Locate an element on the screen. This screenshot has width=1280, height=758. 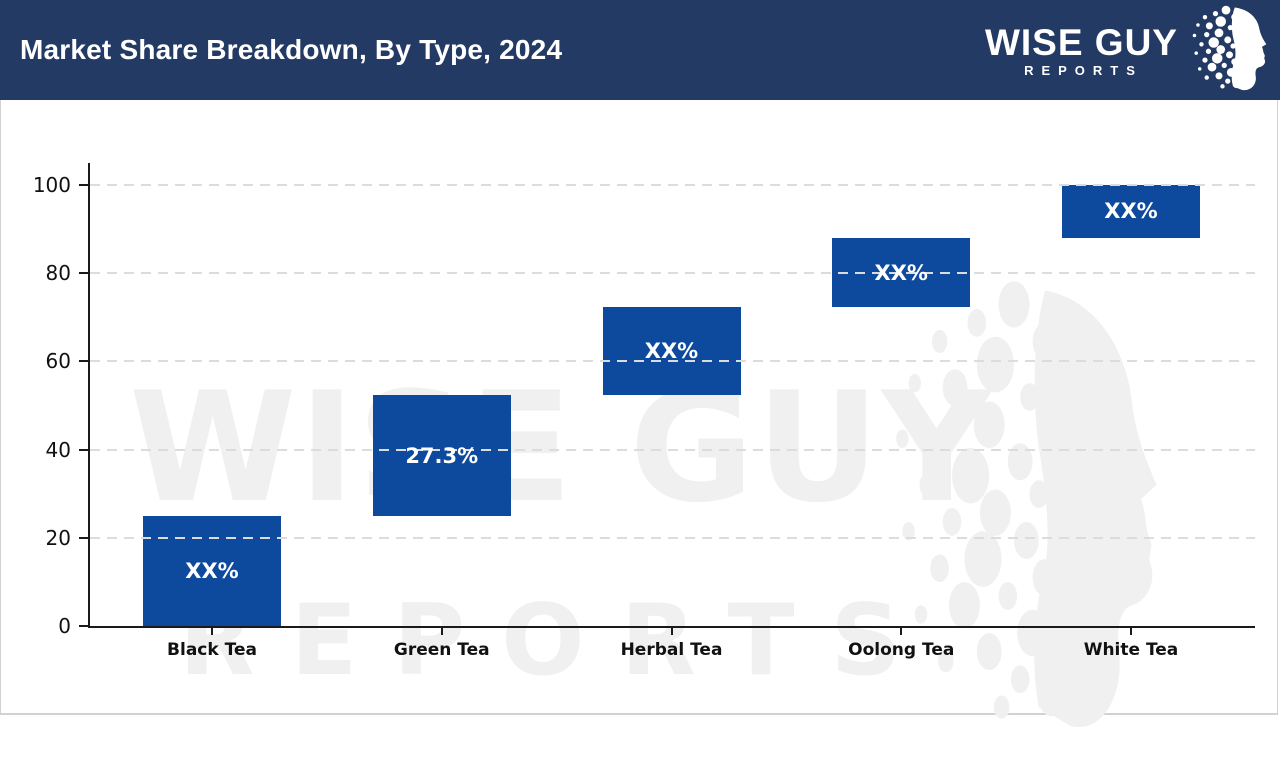
dotted-head-icon is located at coordinates (1226, 50).